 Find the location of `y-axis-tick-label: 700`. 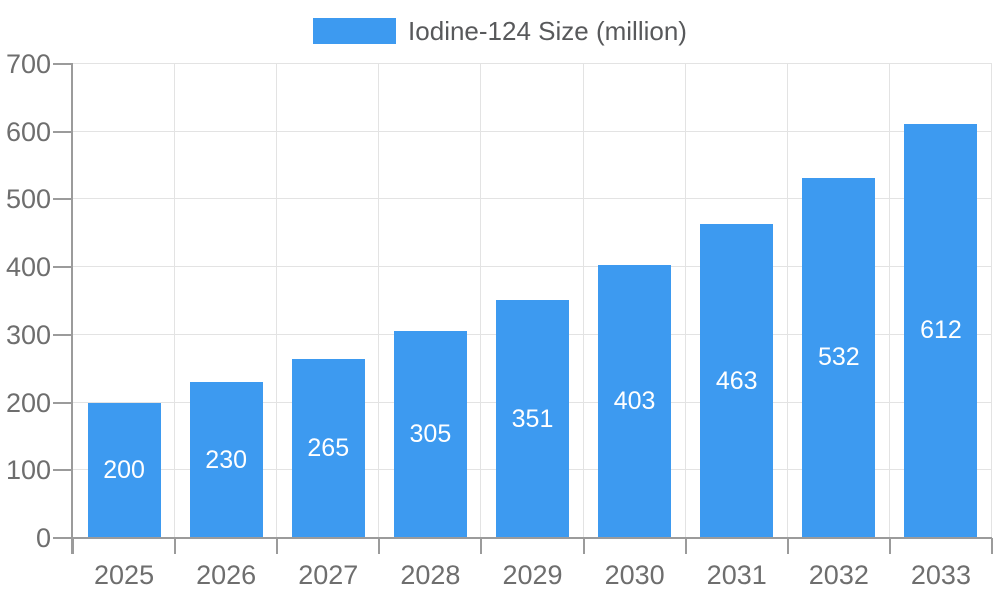

y-axis-tick-label: 700 is located at coordinates (28, 64).